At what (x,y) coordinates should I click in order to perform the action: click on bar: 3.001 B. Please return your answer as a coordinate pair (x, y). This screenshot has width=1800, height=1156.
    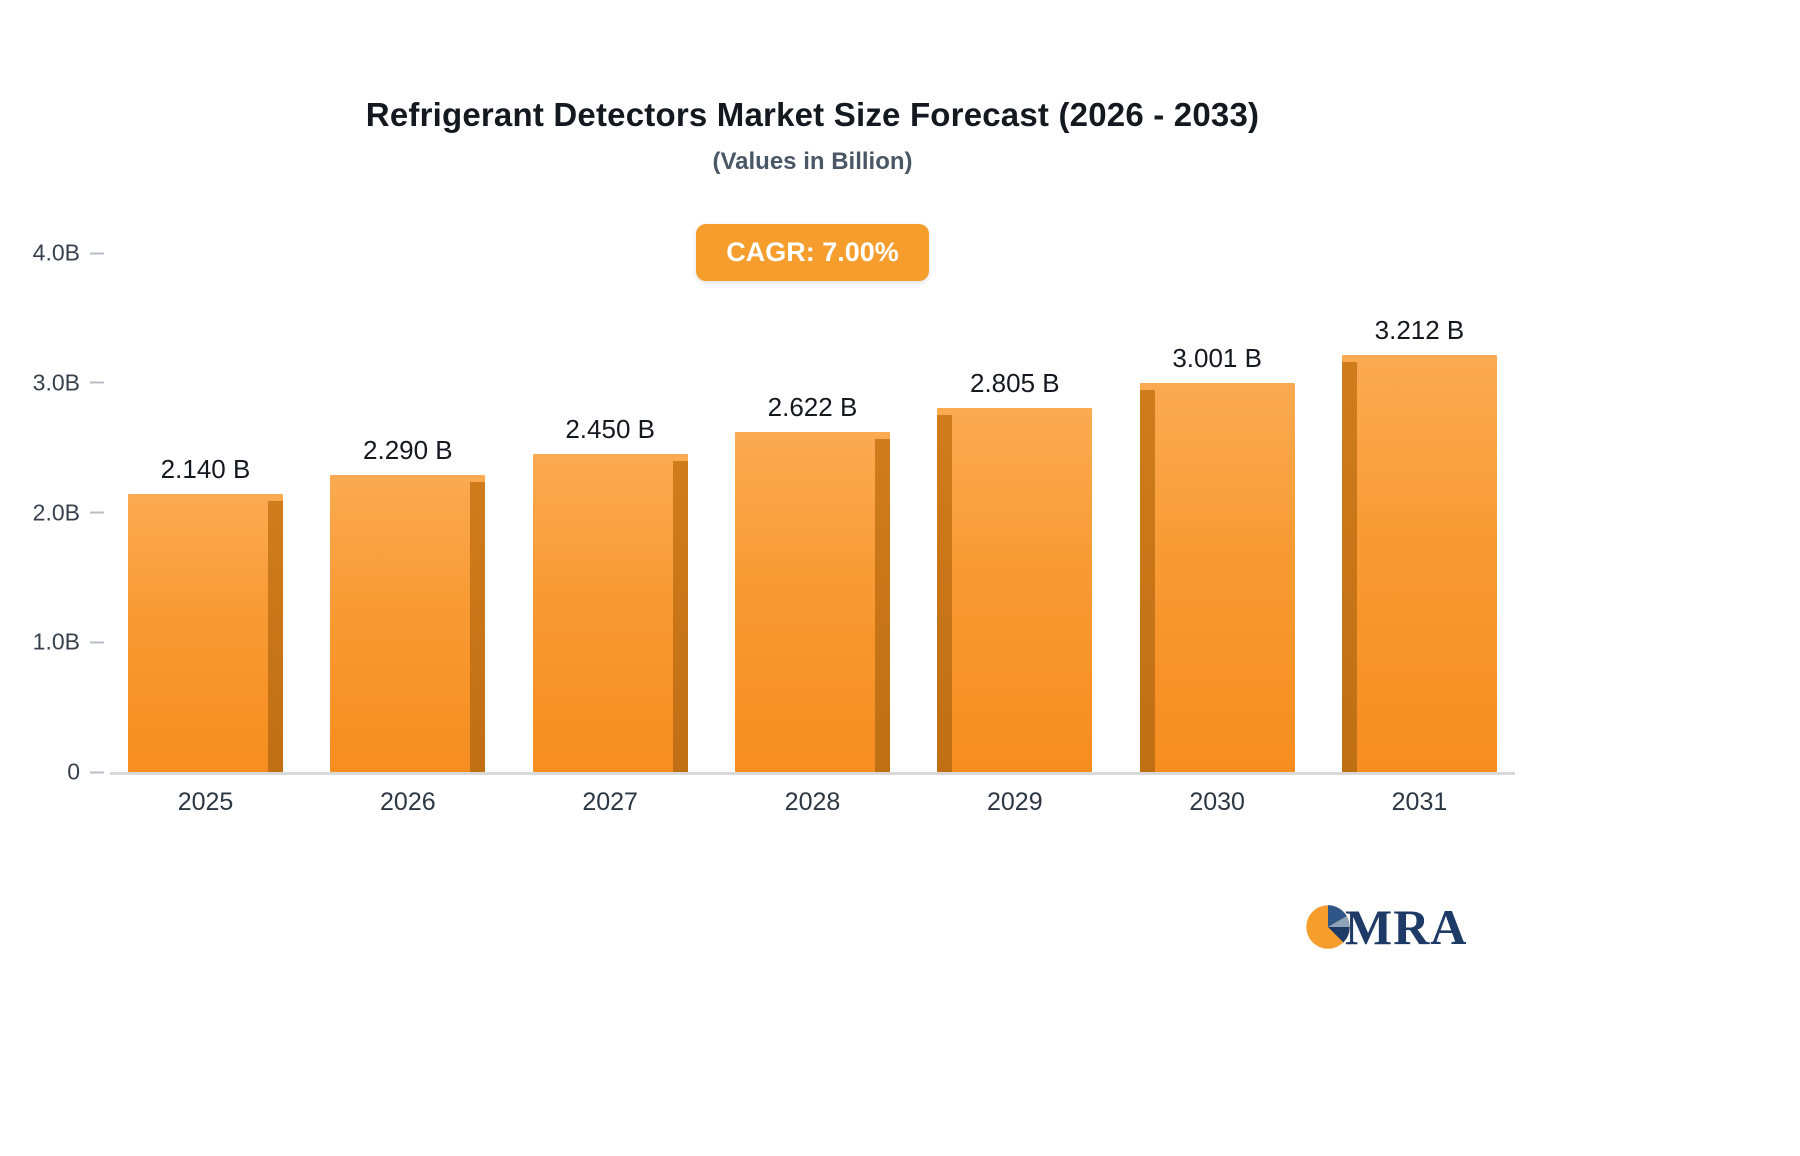
    Looking at the image, I should click on (1217, 558).